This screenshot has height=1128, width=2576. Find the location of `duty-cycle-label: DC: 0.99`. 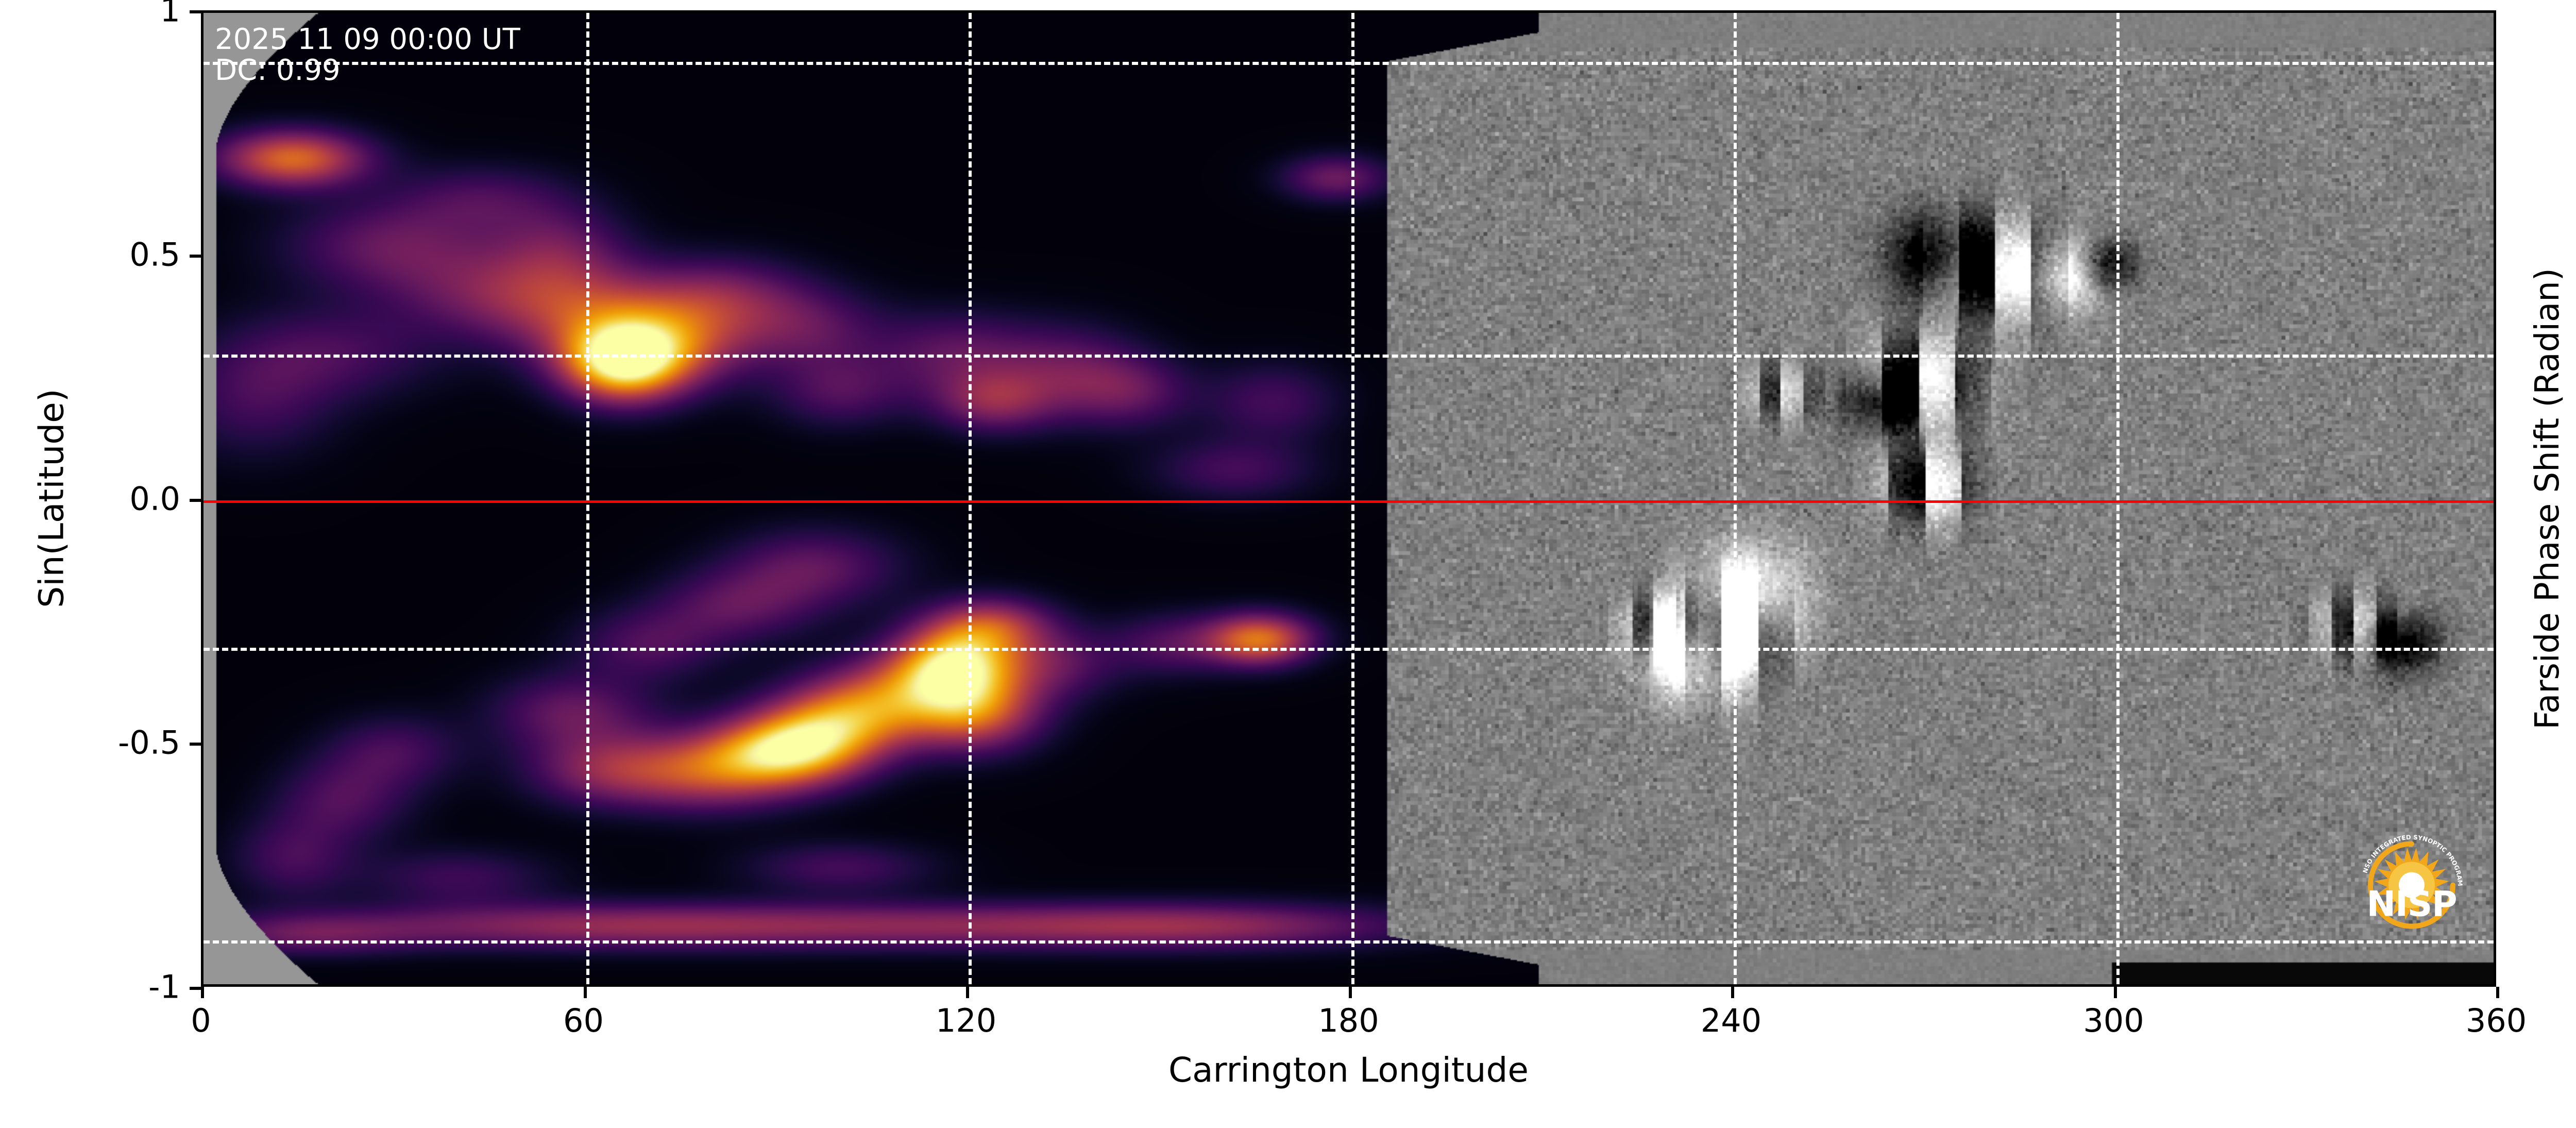

duty-cycle-label: DC: 0.99 is located at coordinates (278, 71).